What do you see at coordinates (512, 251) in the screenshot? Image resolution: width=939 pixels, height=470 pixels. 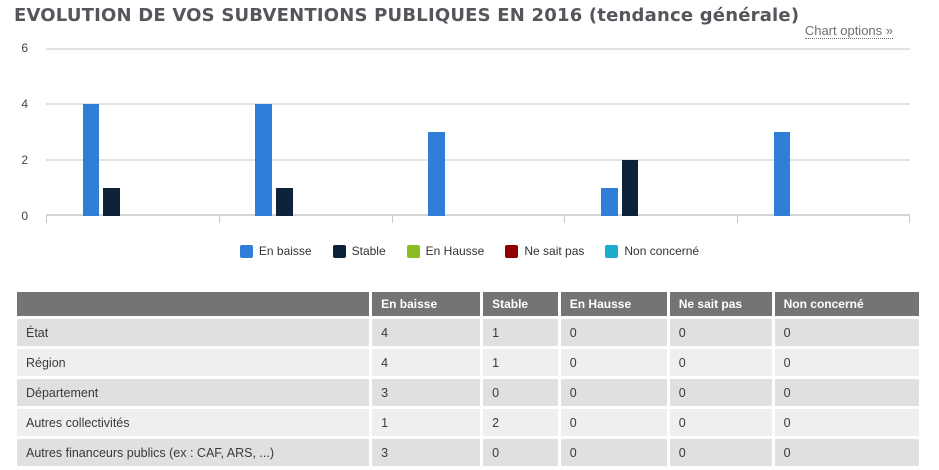 I see `legend-swatch-ne-sait-pas` at bounding box center [512, 251].